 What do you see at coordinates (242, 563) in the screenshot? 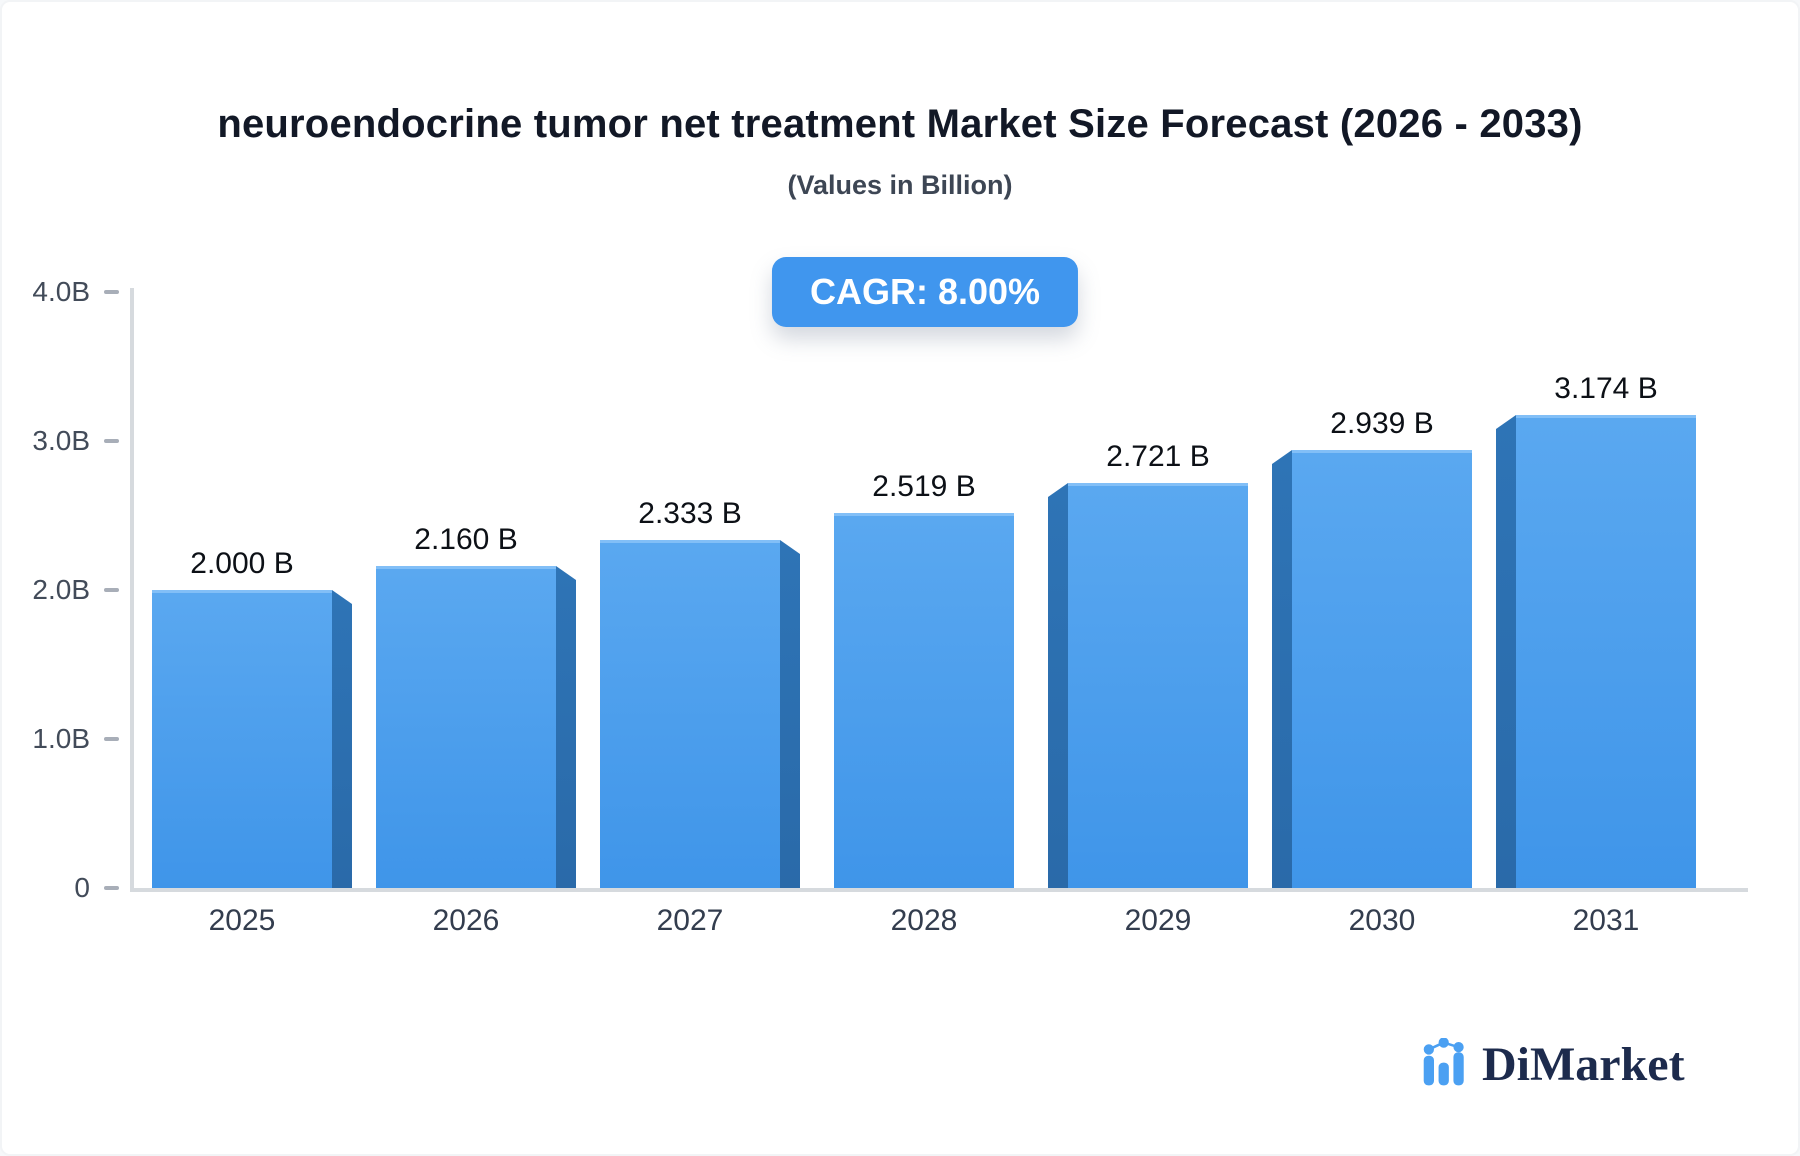
I see `bar-value-label: 2.000 B` at bounding box center [242, 563].